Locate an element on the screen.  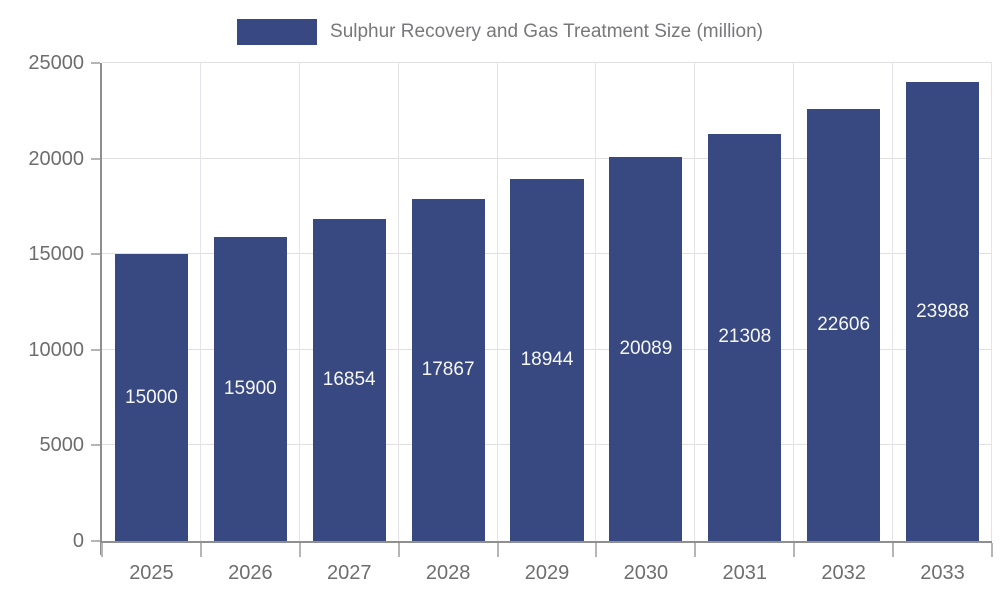
bar: 18944 is located at coordinates (547, 359).